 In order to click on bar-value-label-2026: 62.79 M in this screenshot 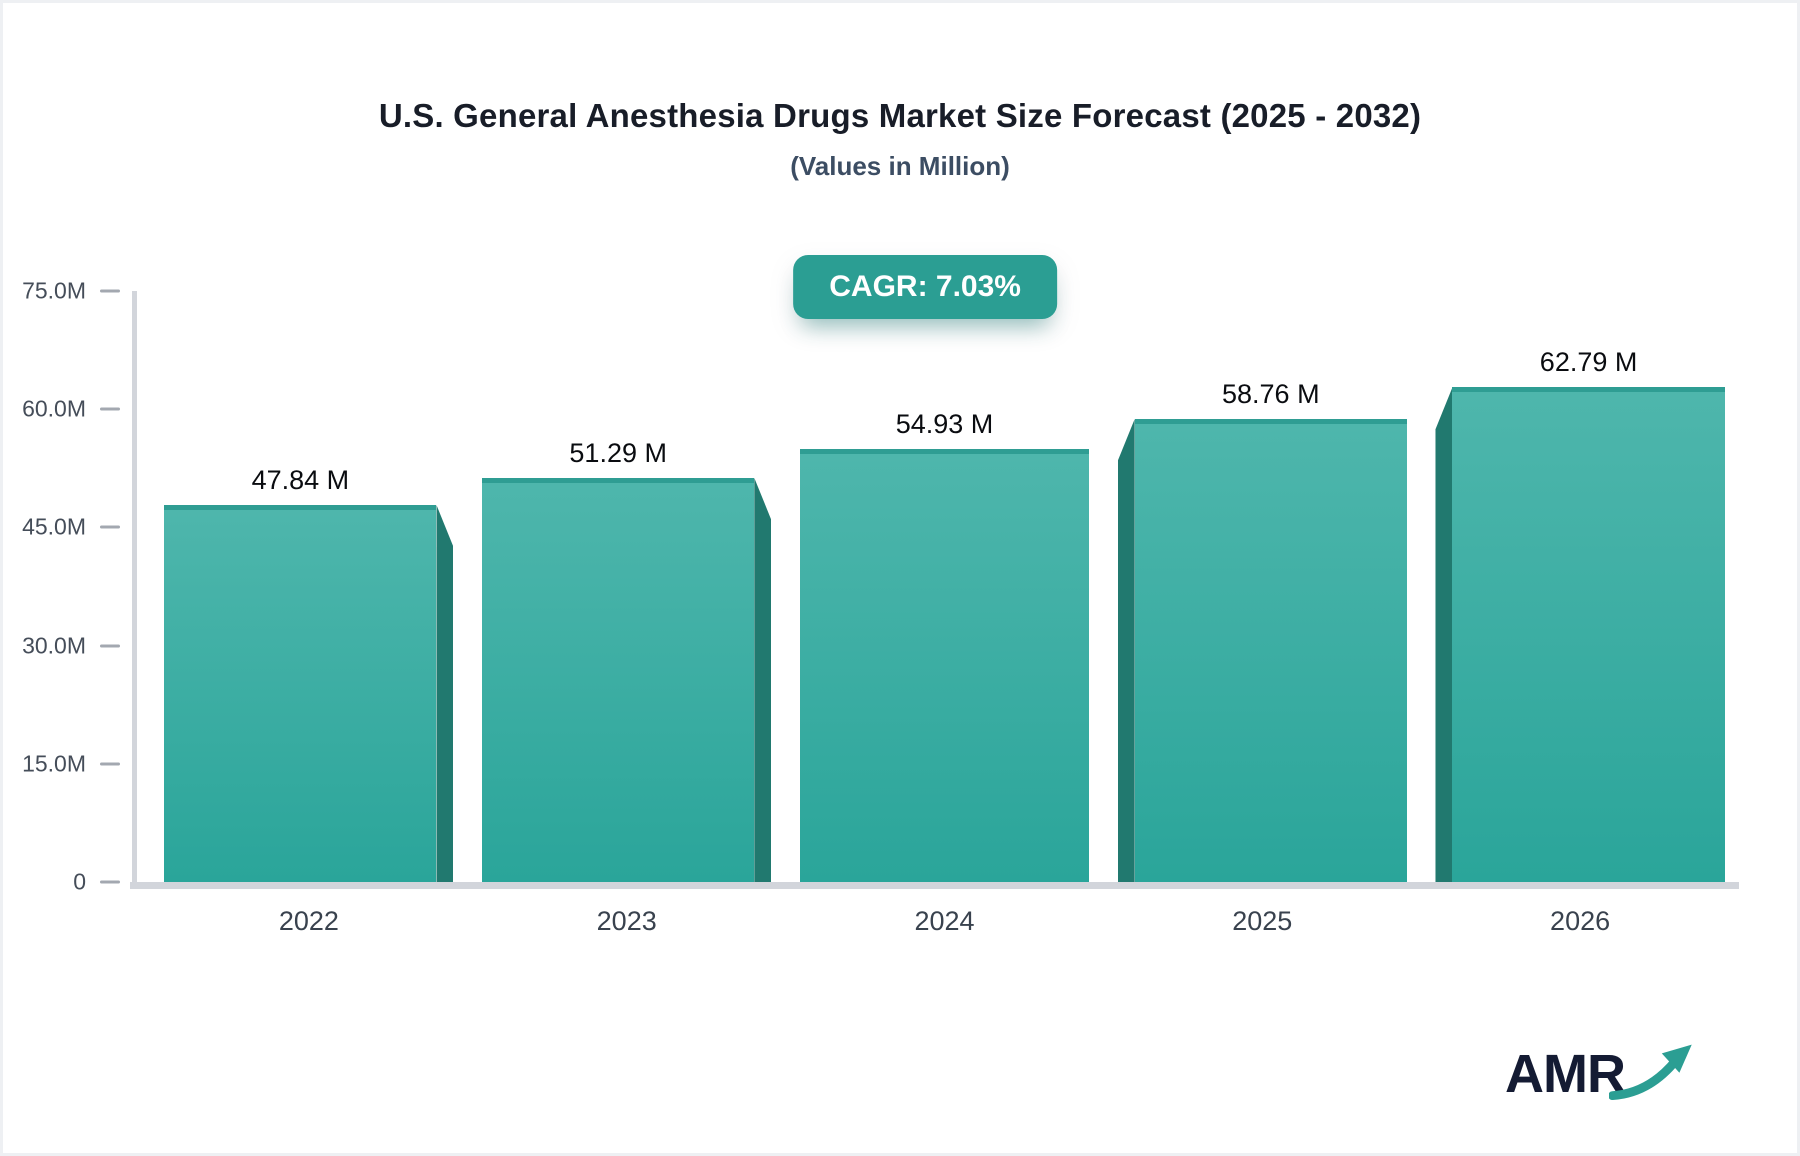, I will do `click(1588, 362)`.